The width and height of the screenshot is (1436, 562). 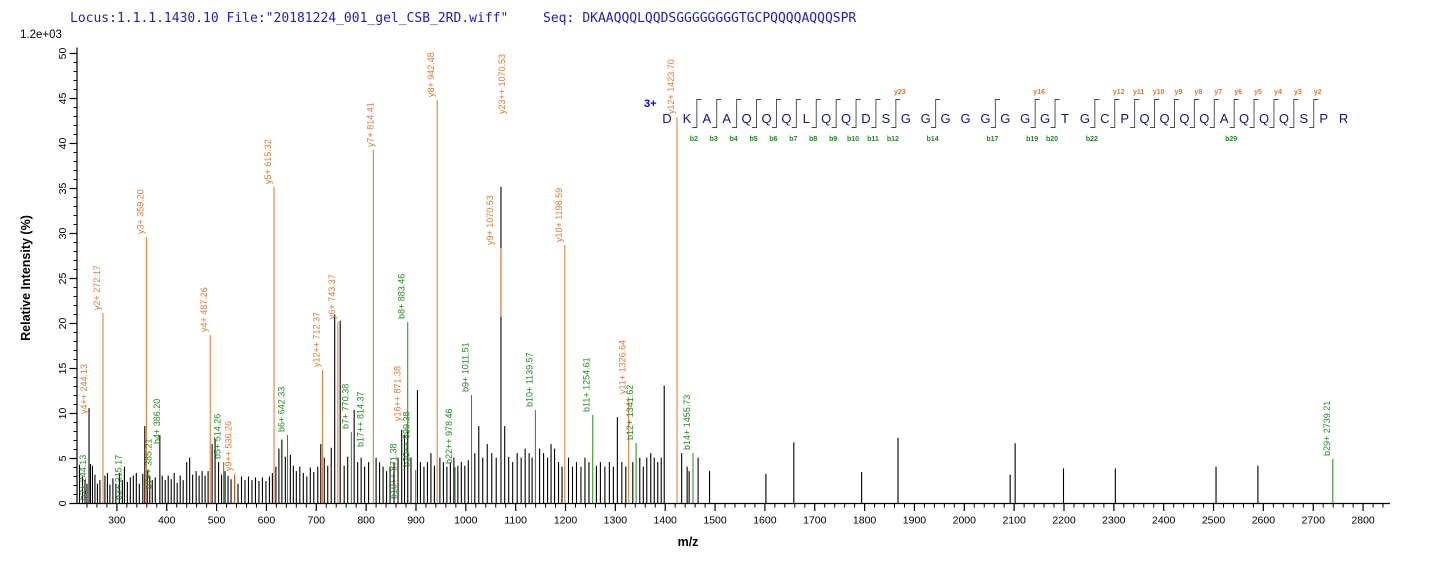 What do you see at coordinates (84, 389) in the screenshot?
I see `ion-label: y4++ 244.13` at bounding box center [84, 389].